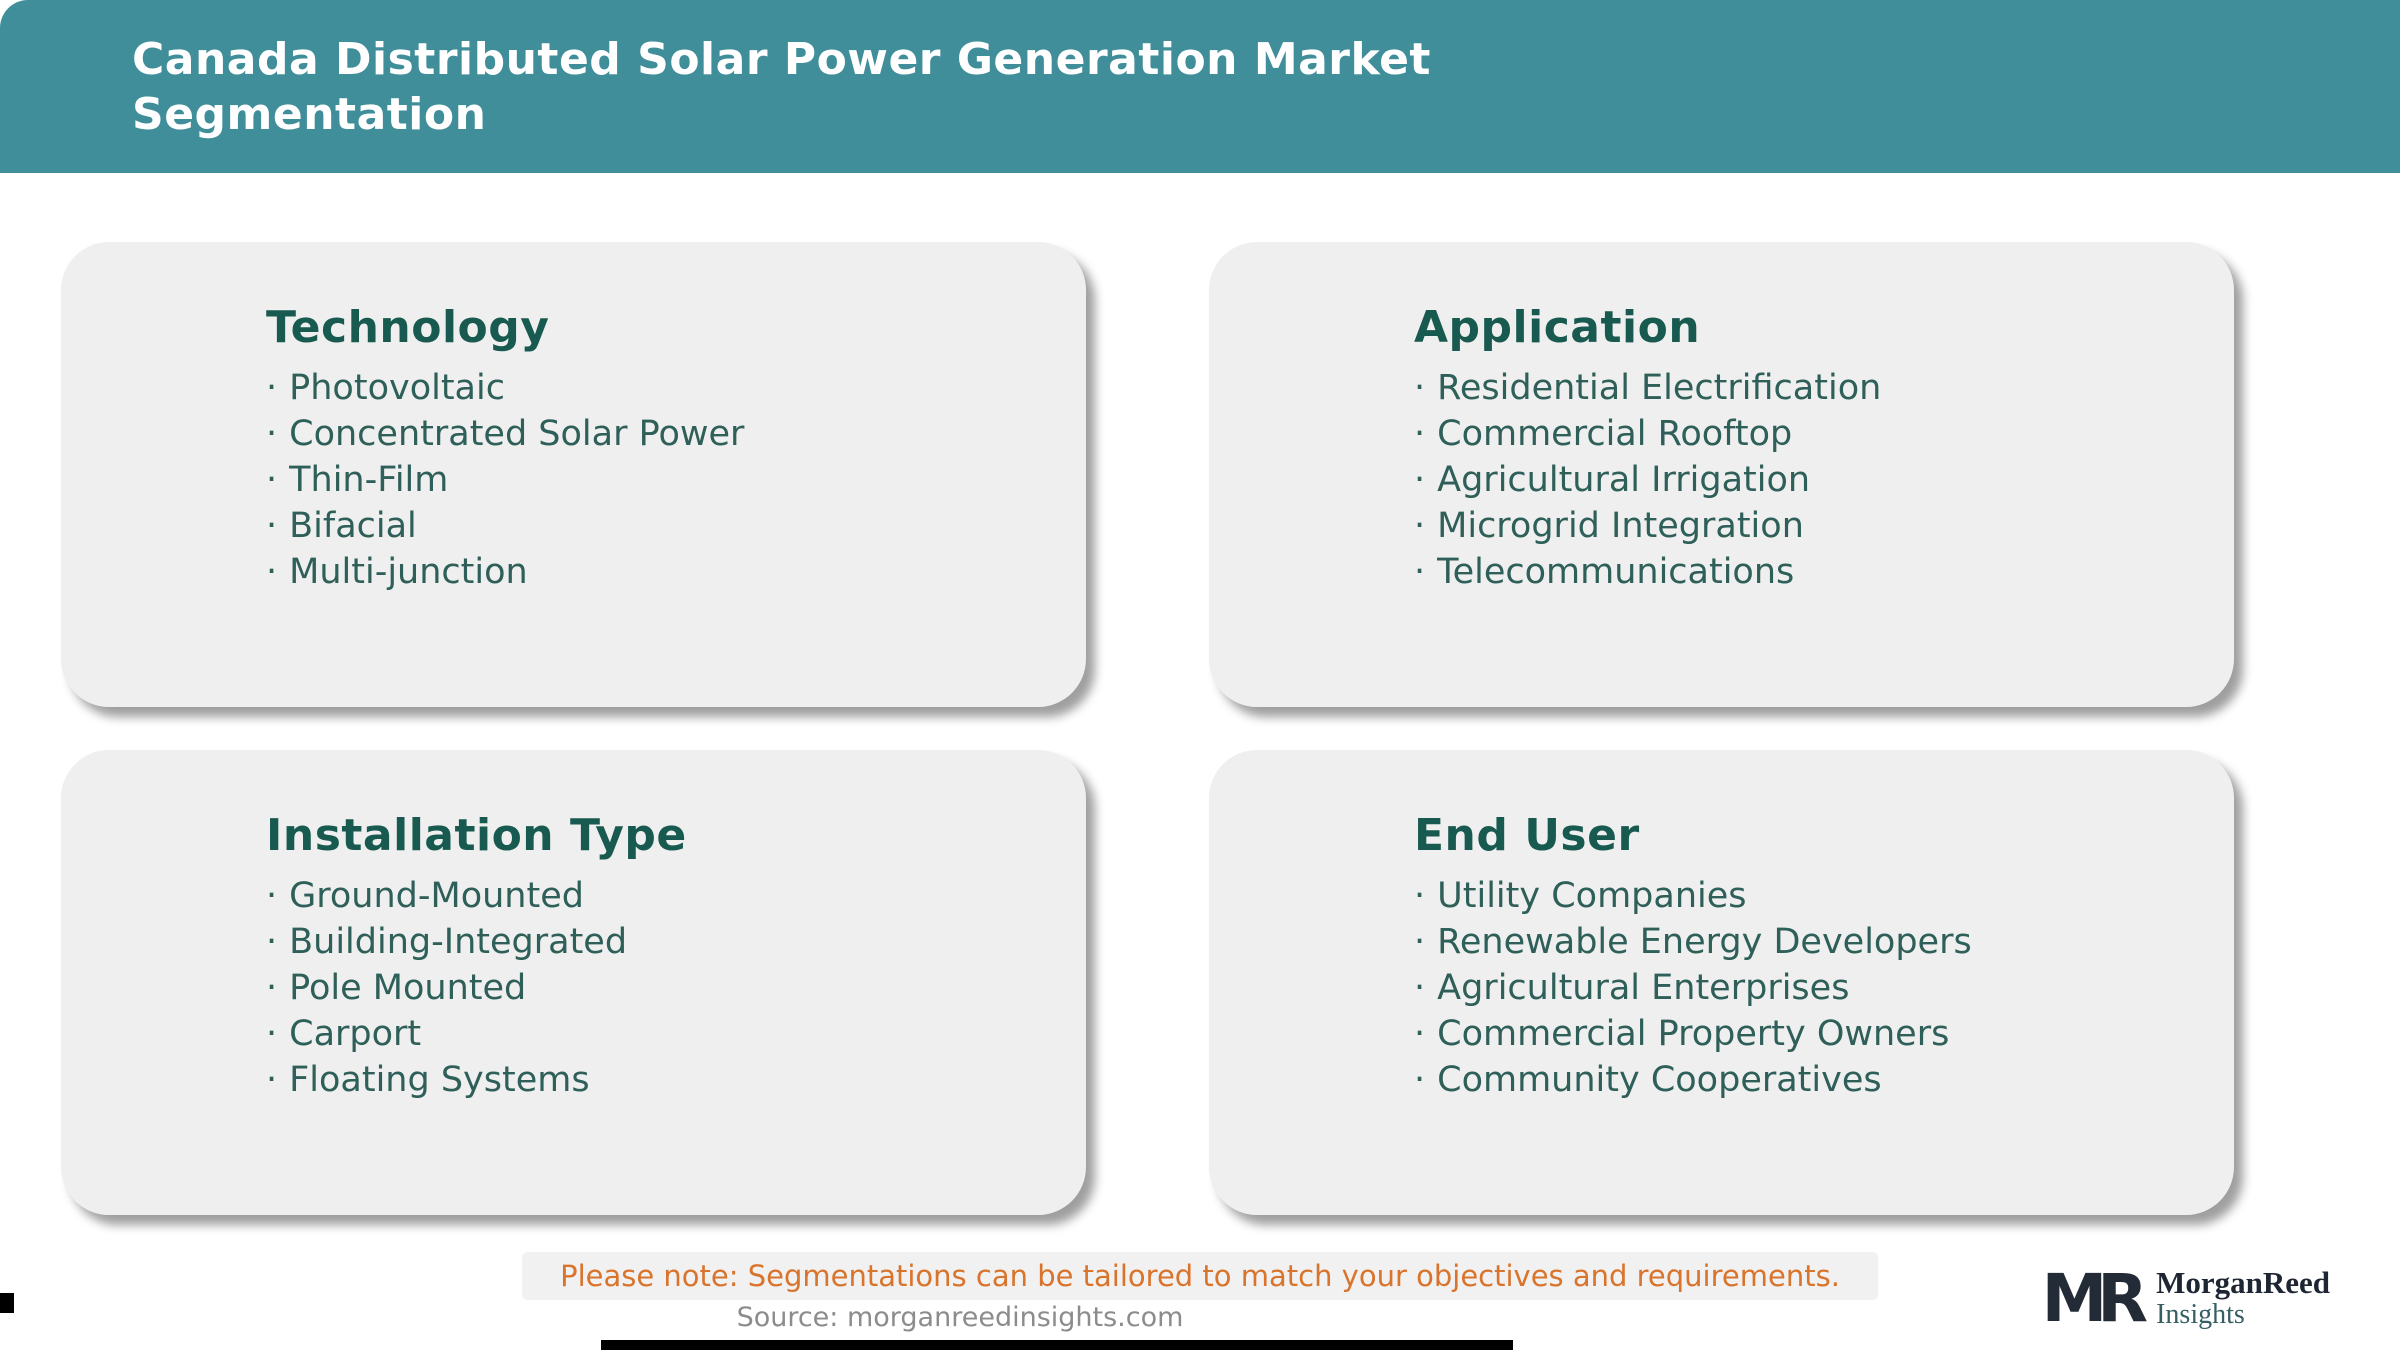 The height and width of the screenshot is (1350, 2400). Describe the element at coordinates (7, 1303) in the screenshot. I see `capture-artifact-left` at that location.